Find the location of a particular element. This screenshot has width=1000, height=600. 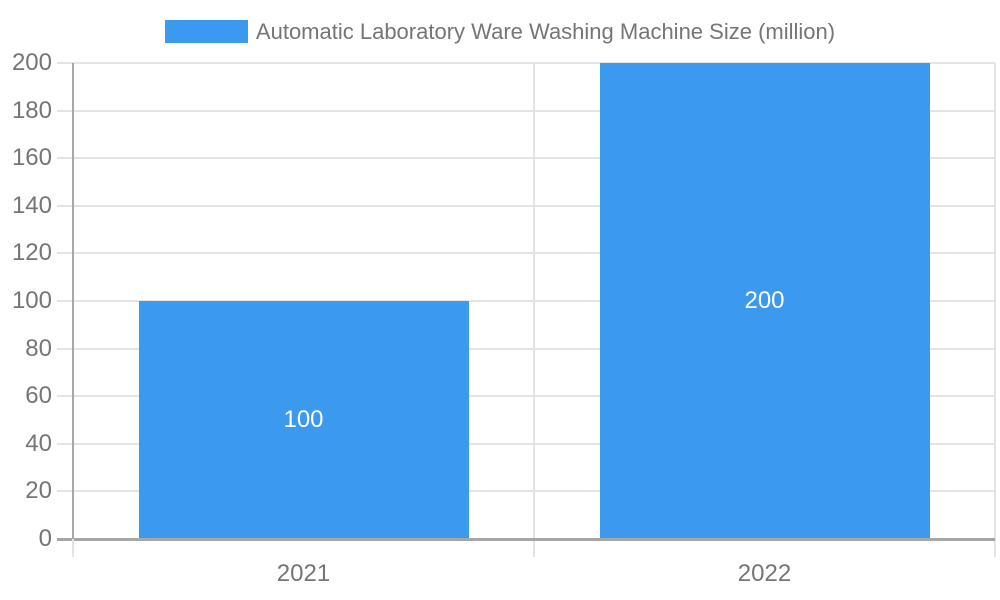

y-axis-tick-label: 20 is located at coordinates (38, 491).